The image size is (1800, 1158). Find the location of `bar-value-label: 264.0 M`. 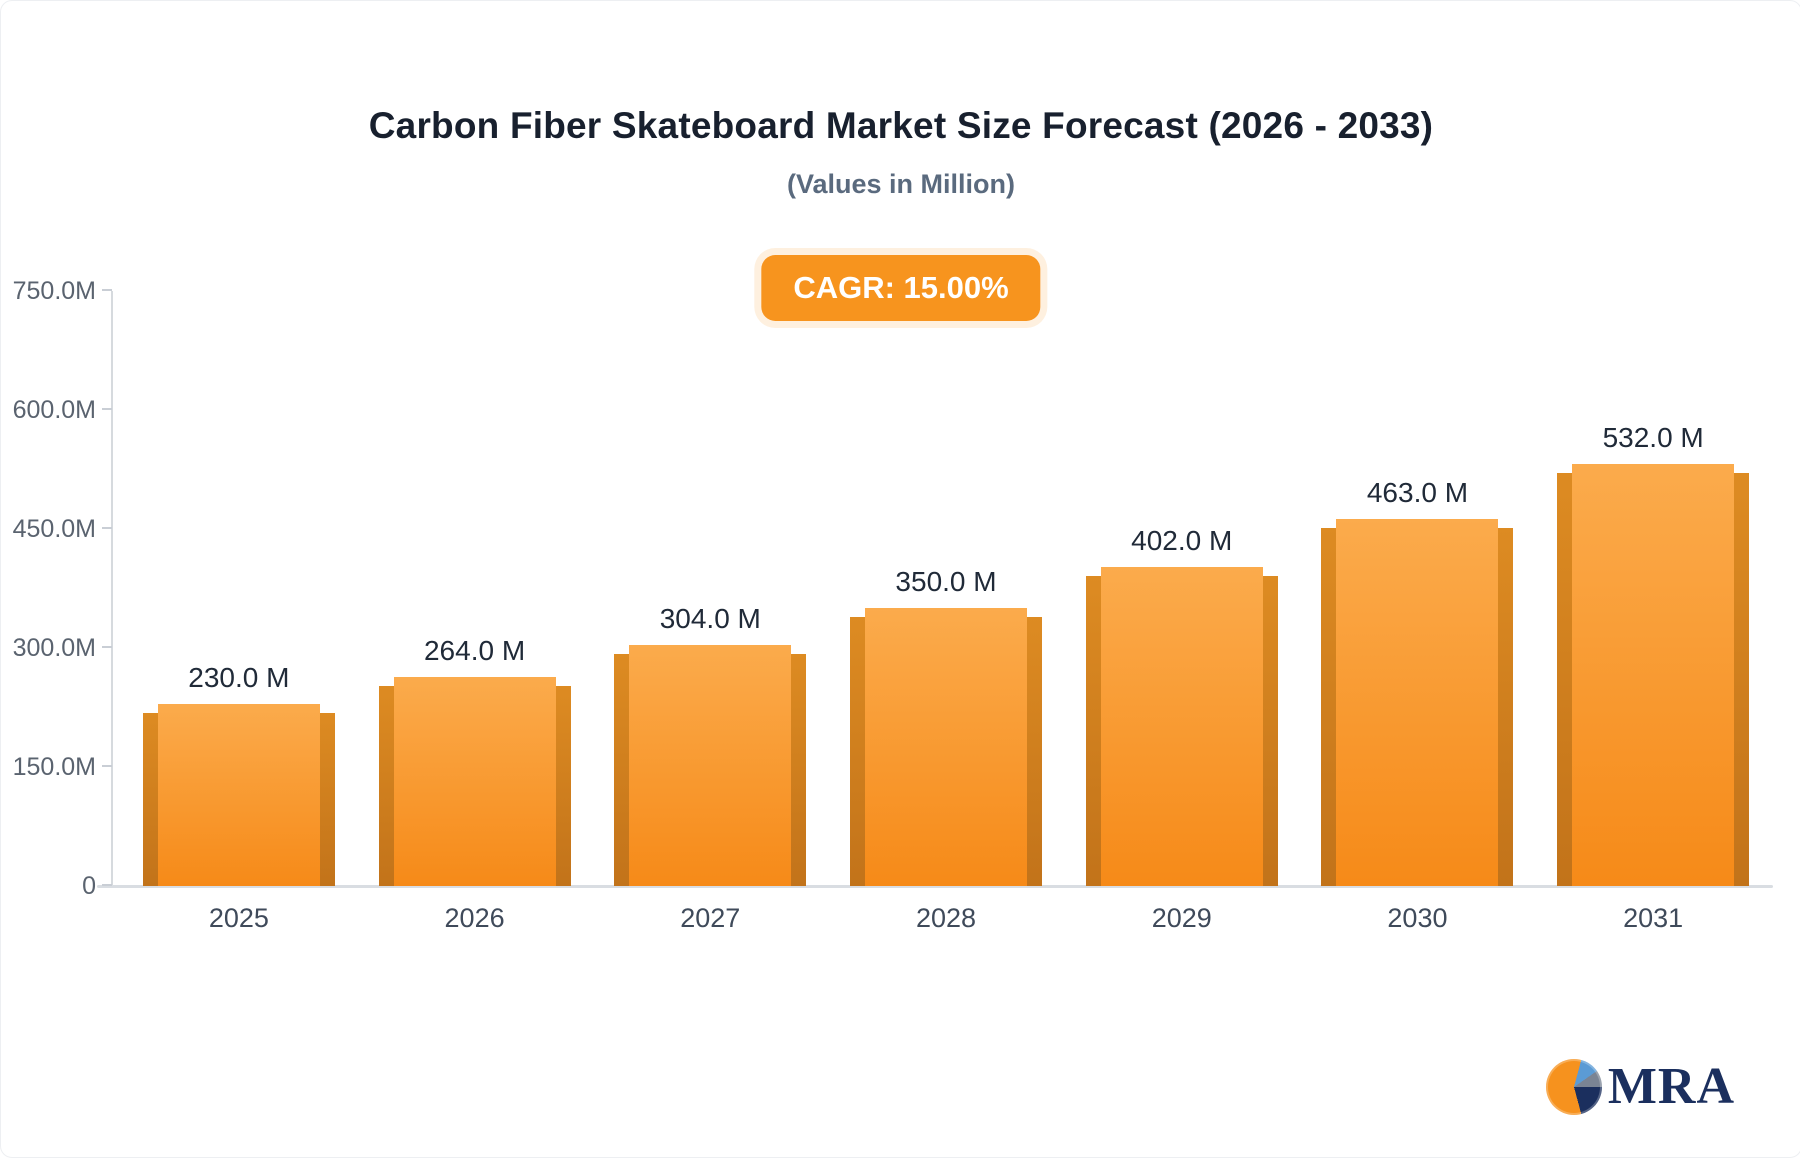

bar-value-label: 264.0 M is located at coordinates (474, 650).